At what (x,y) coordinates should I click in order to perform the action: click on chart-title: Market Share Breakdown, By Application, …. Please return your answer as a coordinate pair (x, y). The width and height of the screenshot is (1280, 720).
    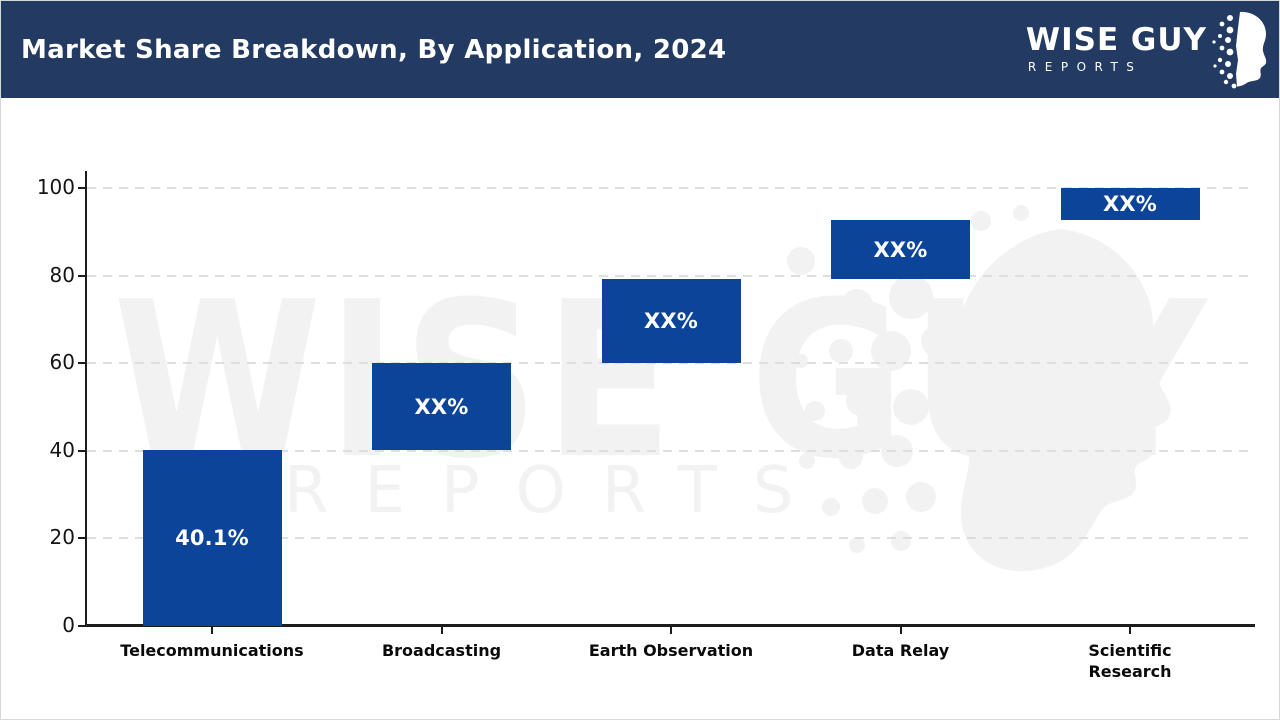
    Looking at the image, I should click on (374, 49).